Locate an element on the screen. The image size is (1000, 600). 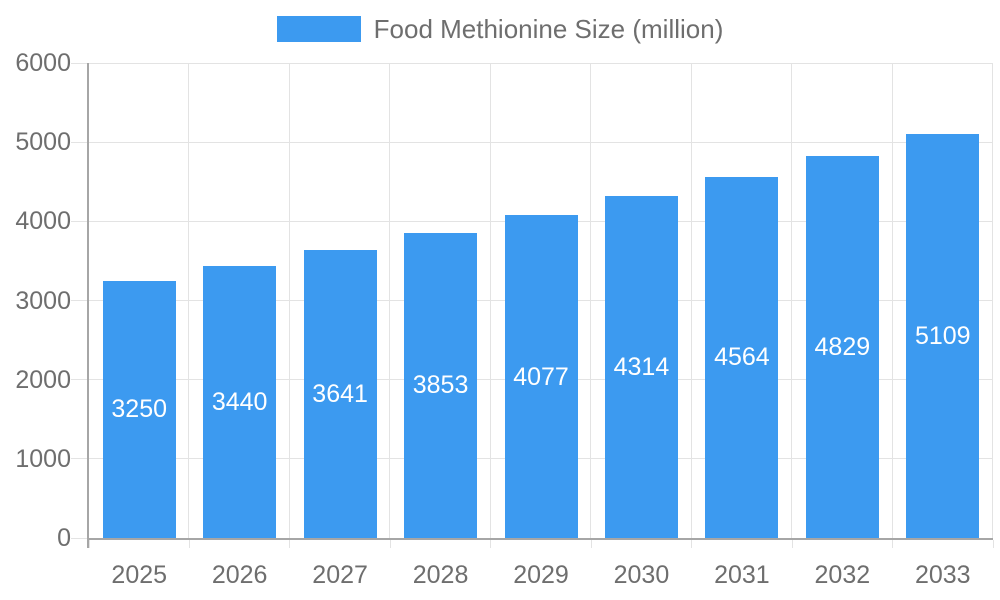
bar-2026: 3440 is located at coordinates (240, 401).